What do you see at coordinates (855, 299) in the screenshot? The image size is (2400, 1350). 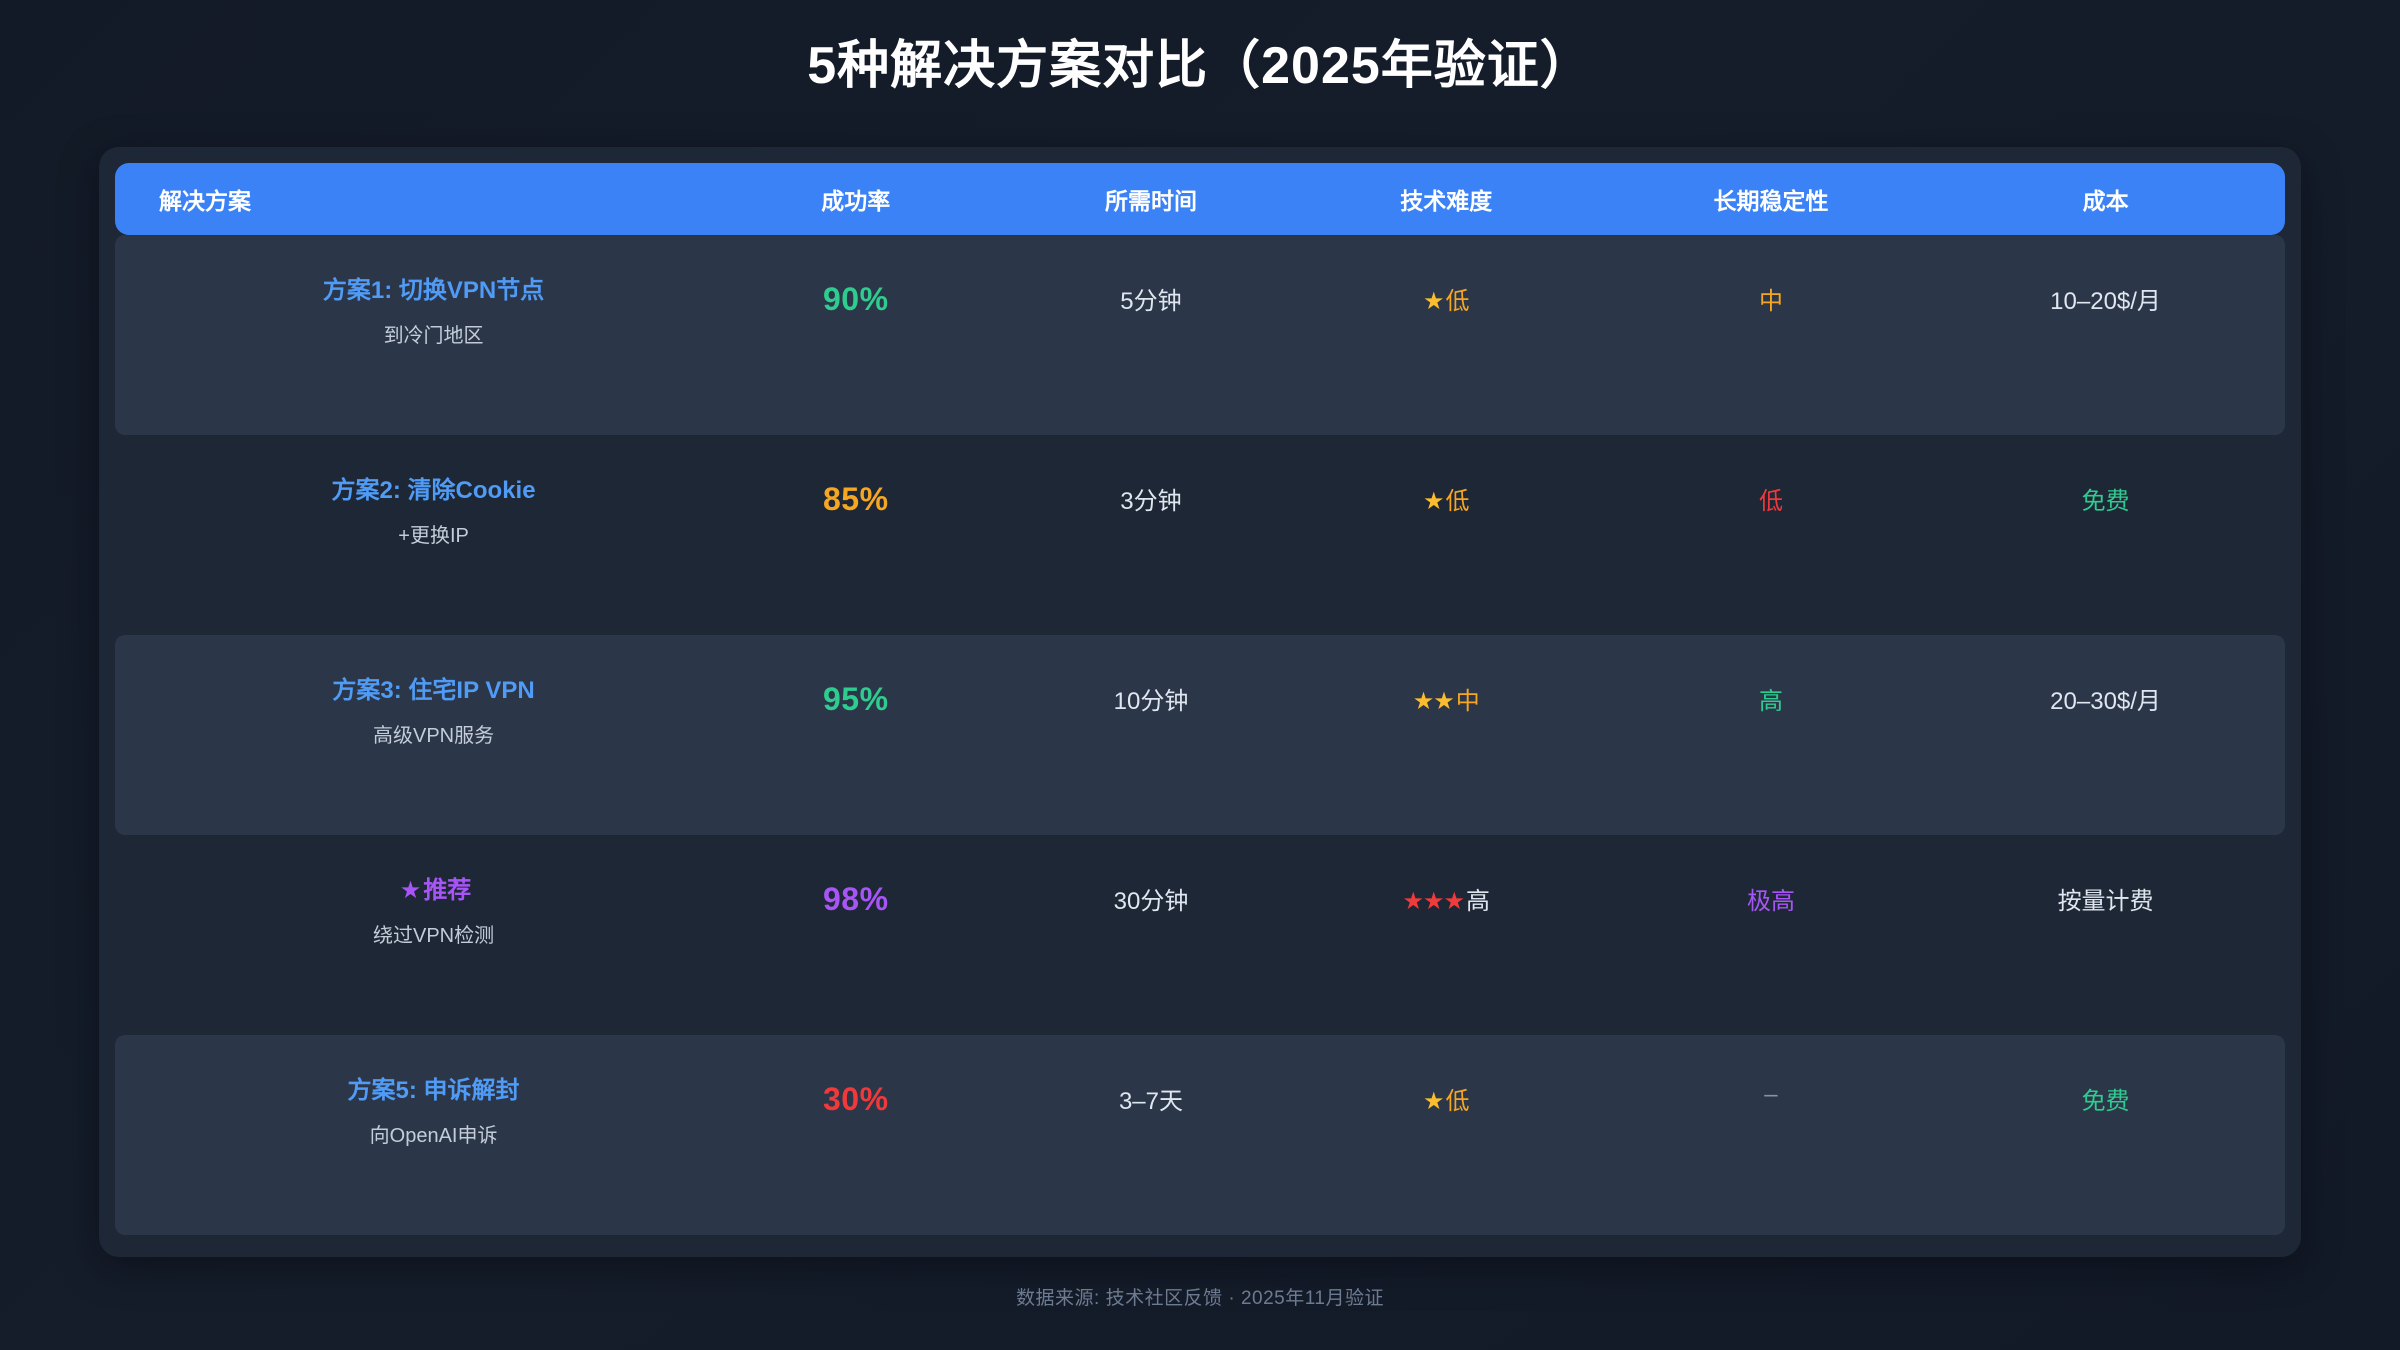 I see `success-rate-value: 90%` at bounding box center [855, 299].